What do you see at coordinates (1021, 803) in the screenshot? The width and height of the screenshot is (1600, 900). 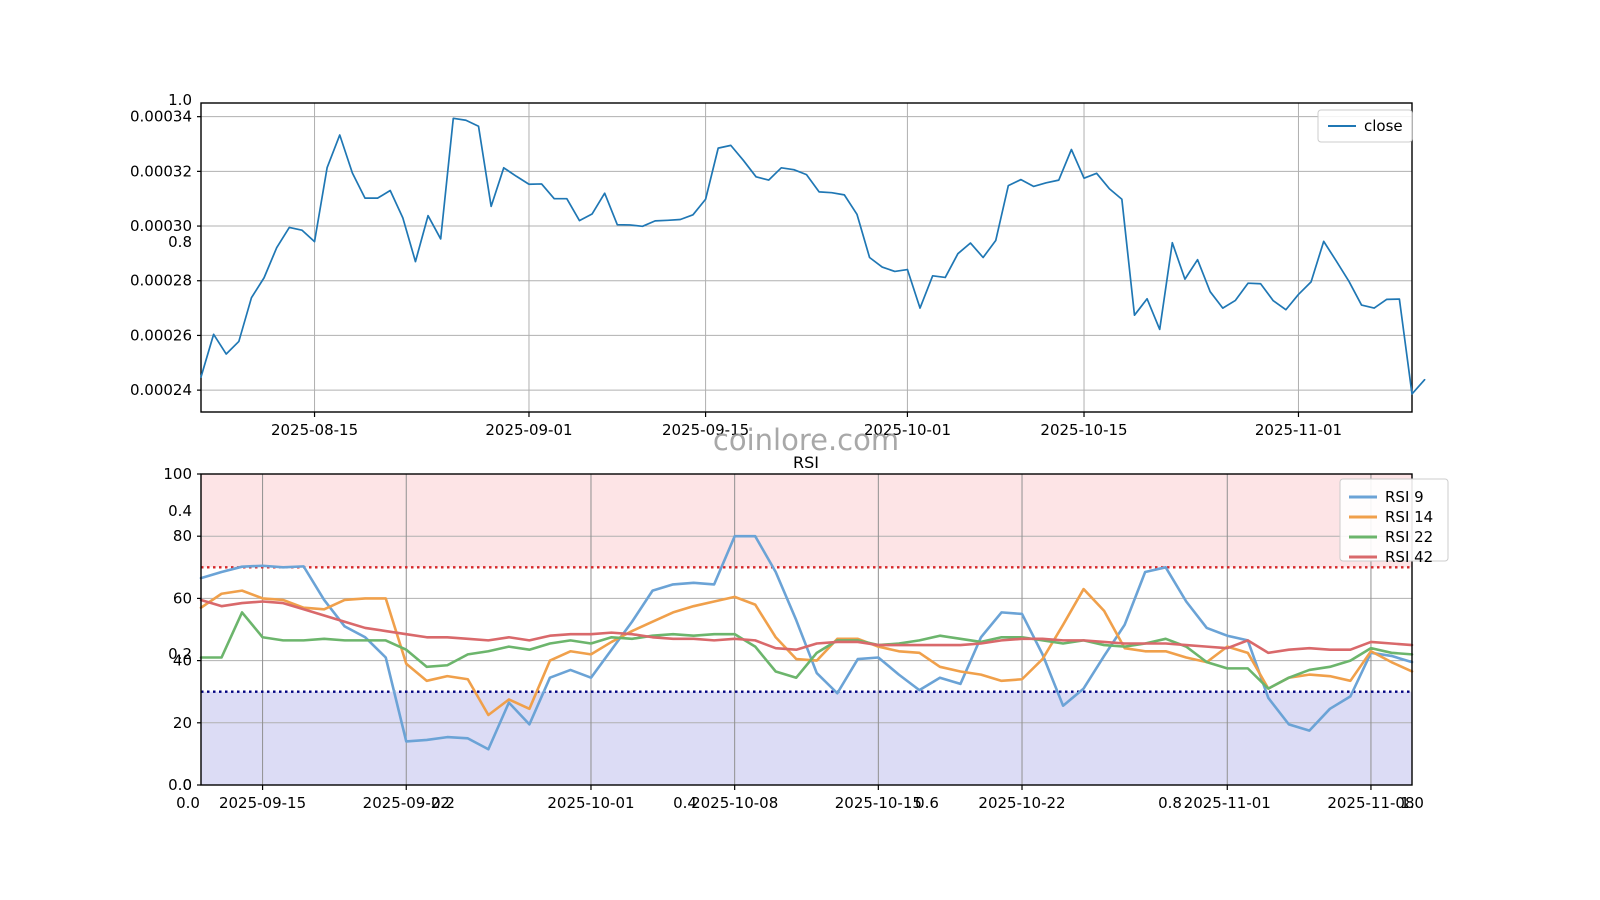 I see `rsi-x-tick-label: 2025-10-22` at bounding box center [1021, 803].